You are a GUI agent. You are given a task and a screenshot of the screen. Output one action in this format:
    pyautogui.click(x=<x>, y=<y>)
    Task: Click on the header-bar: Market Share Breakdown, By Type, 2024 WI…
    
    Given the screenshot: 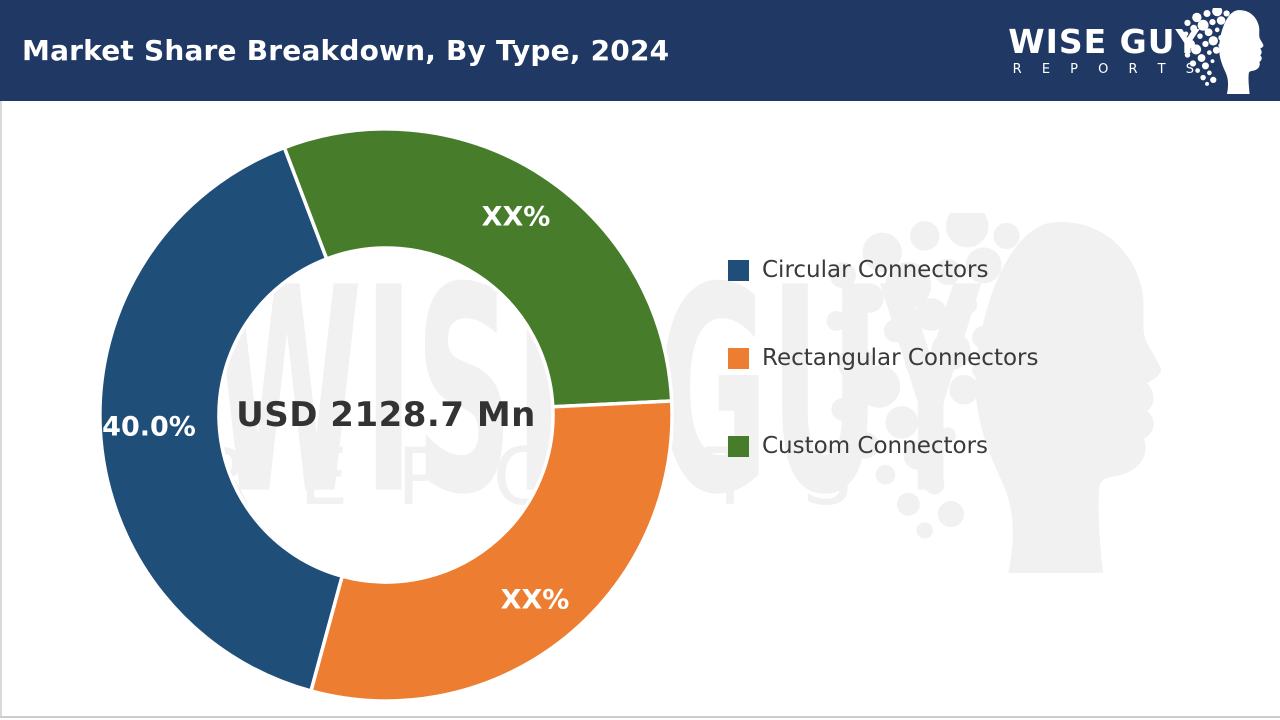 What is the action you would take?
    pyautogui.click(x=640, y=50)
    